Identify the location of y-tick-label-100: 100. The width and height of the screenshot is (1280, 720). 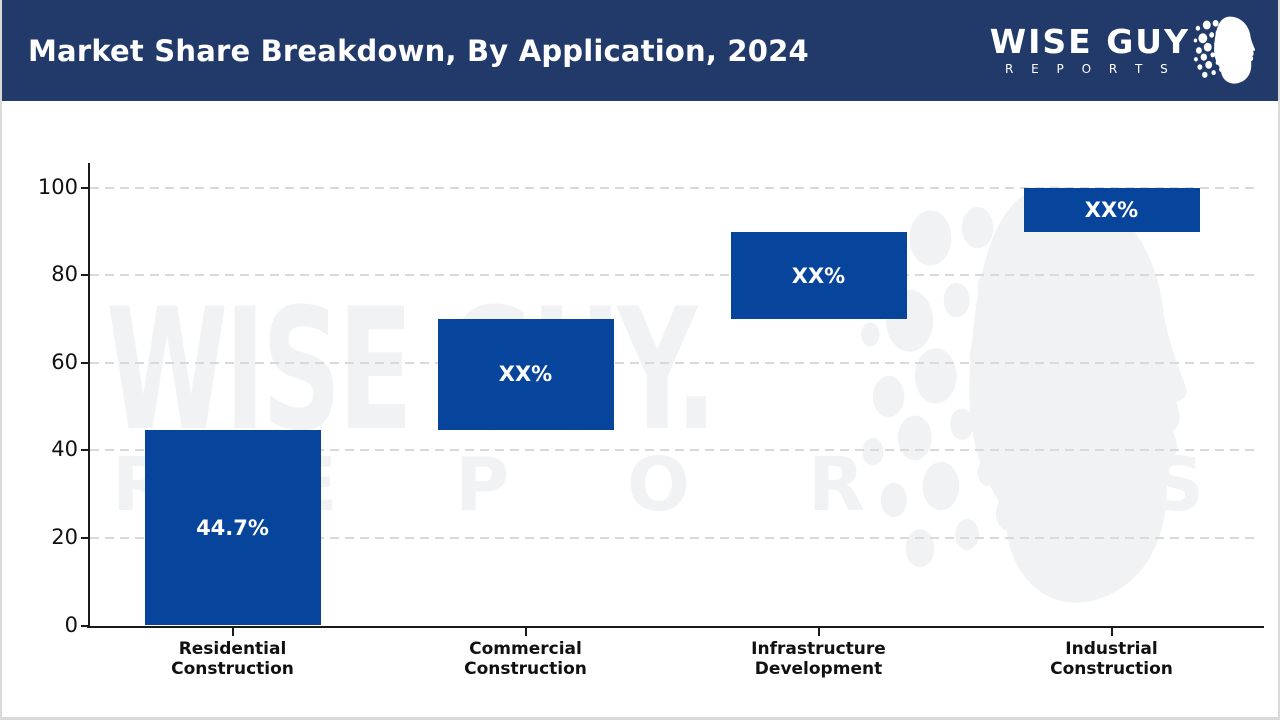
(57, 186).